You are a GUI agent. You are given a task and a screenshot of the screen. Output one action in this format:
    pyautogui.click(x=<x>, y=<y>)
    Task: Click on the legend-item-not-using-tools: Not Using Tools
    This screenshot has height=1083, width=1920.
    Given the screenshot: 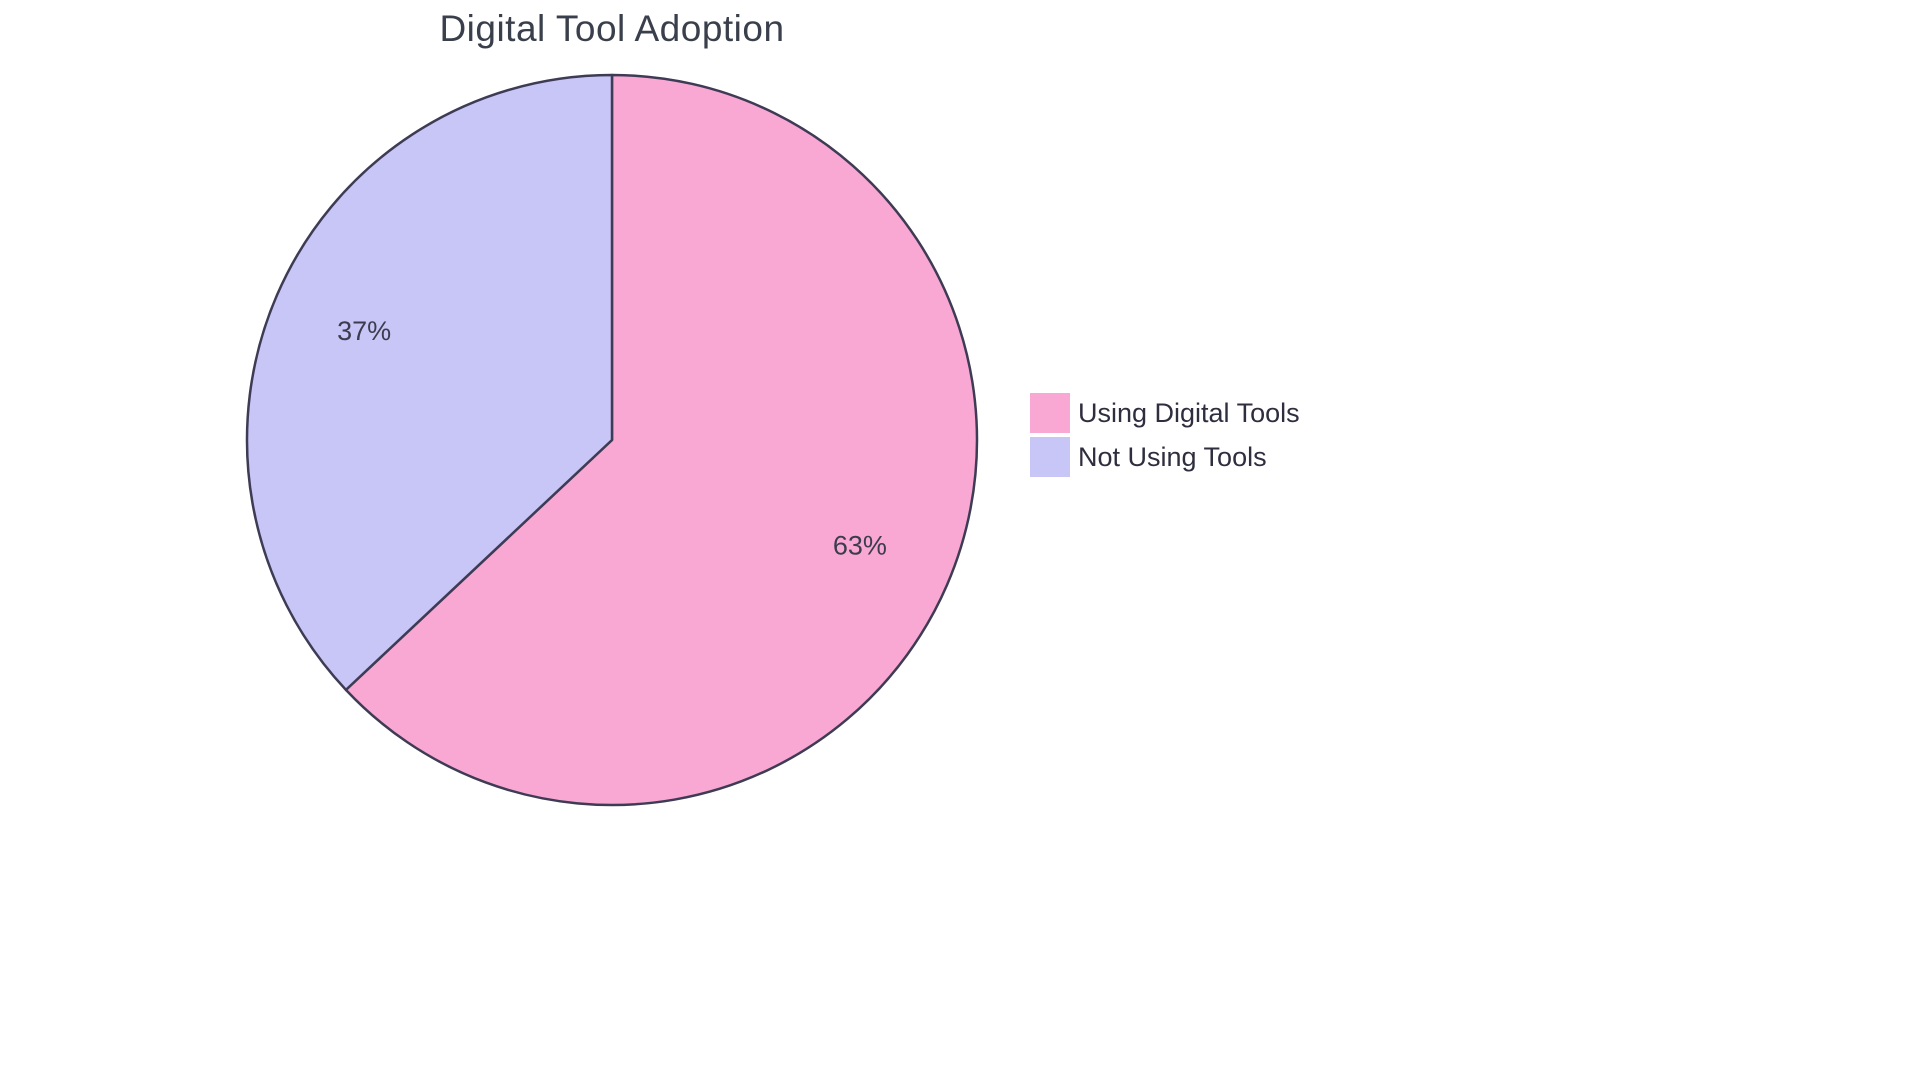 What is the action you would take?
    pyautogui.click(x=1165, y=457)
    